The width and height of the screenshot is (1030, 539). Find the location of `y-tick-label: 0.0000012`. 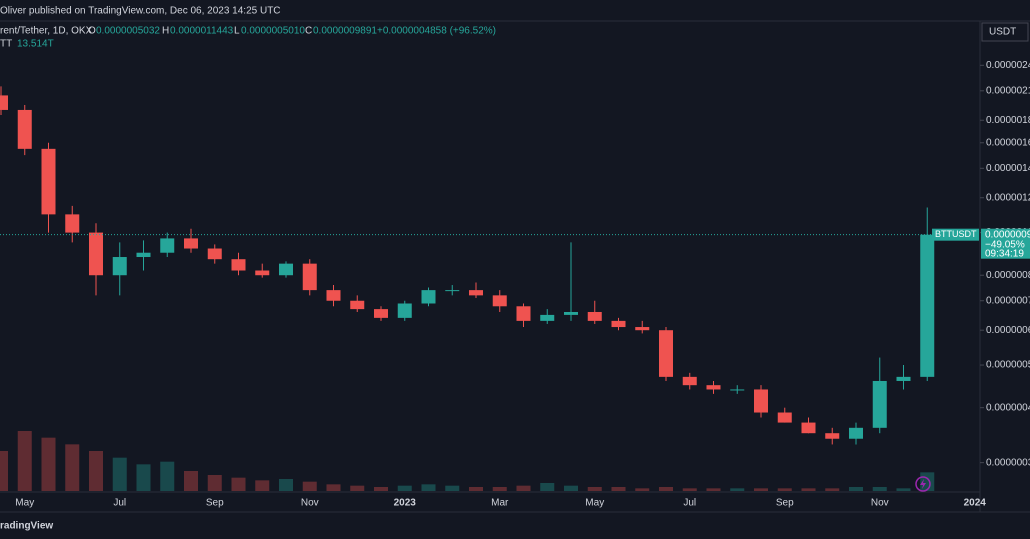

y-tick-label: 0.0000012 is located at coordinates (1008, 197).